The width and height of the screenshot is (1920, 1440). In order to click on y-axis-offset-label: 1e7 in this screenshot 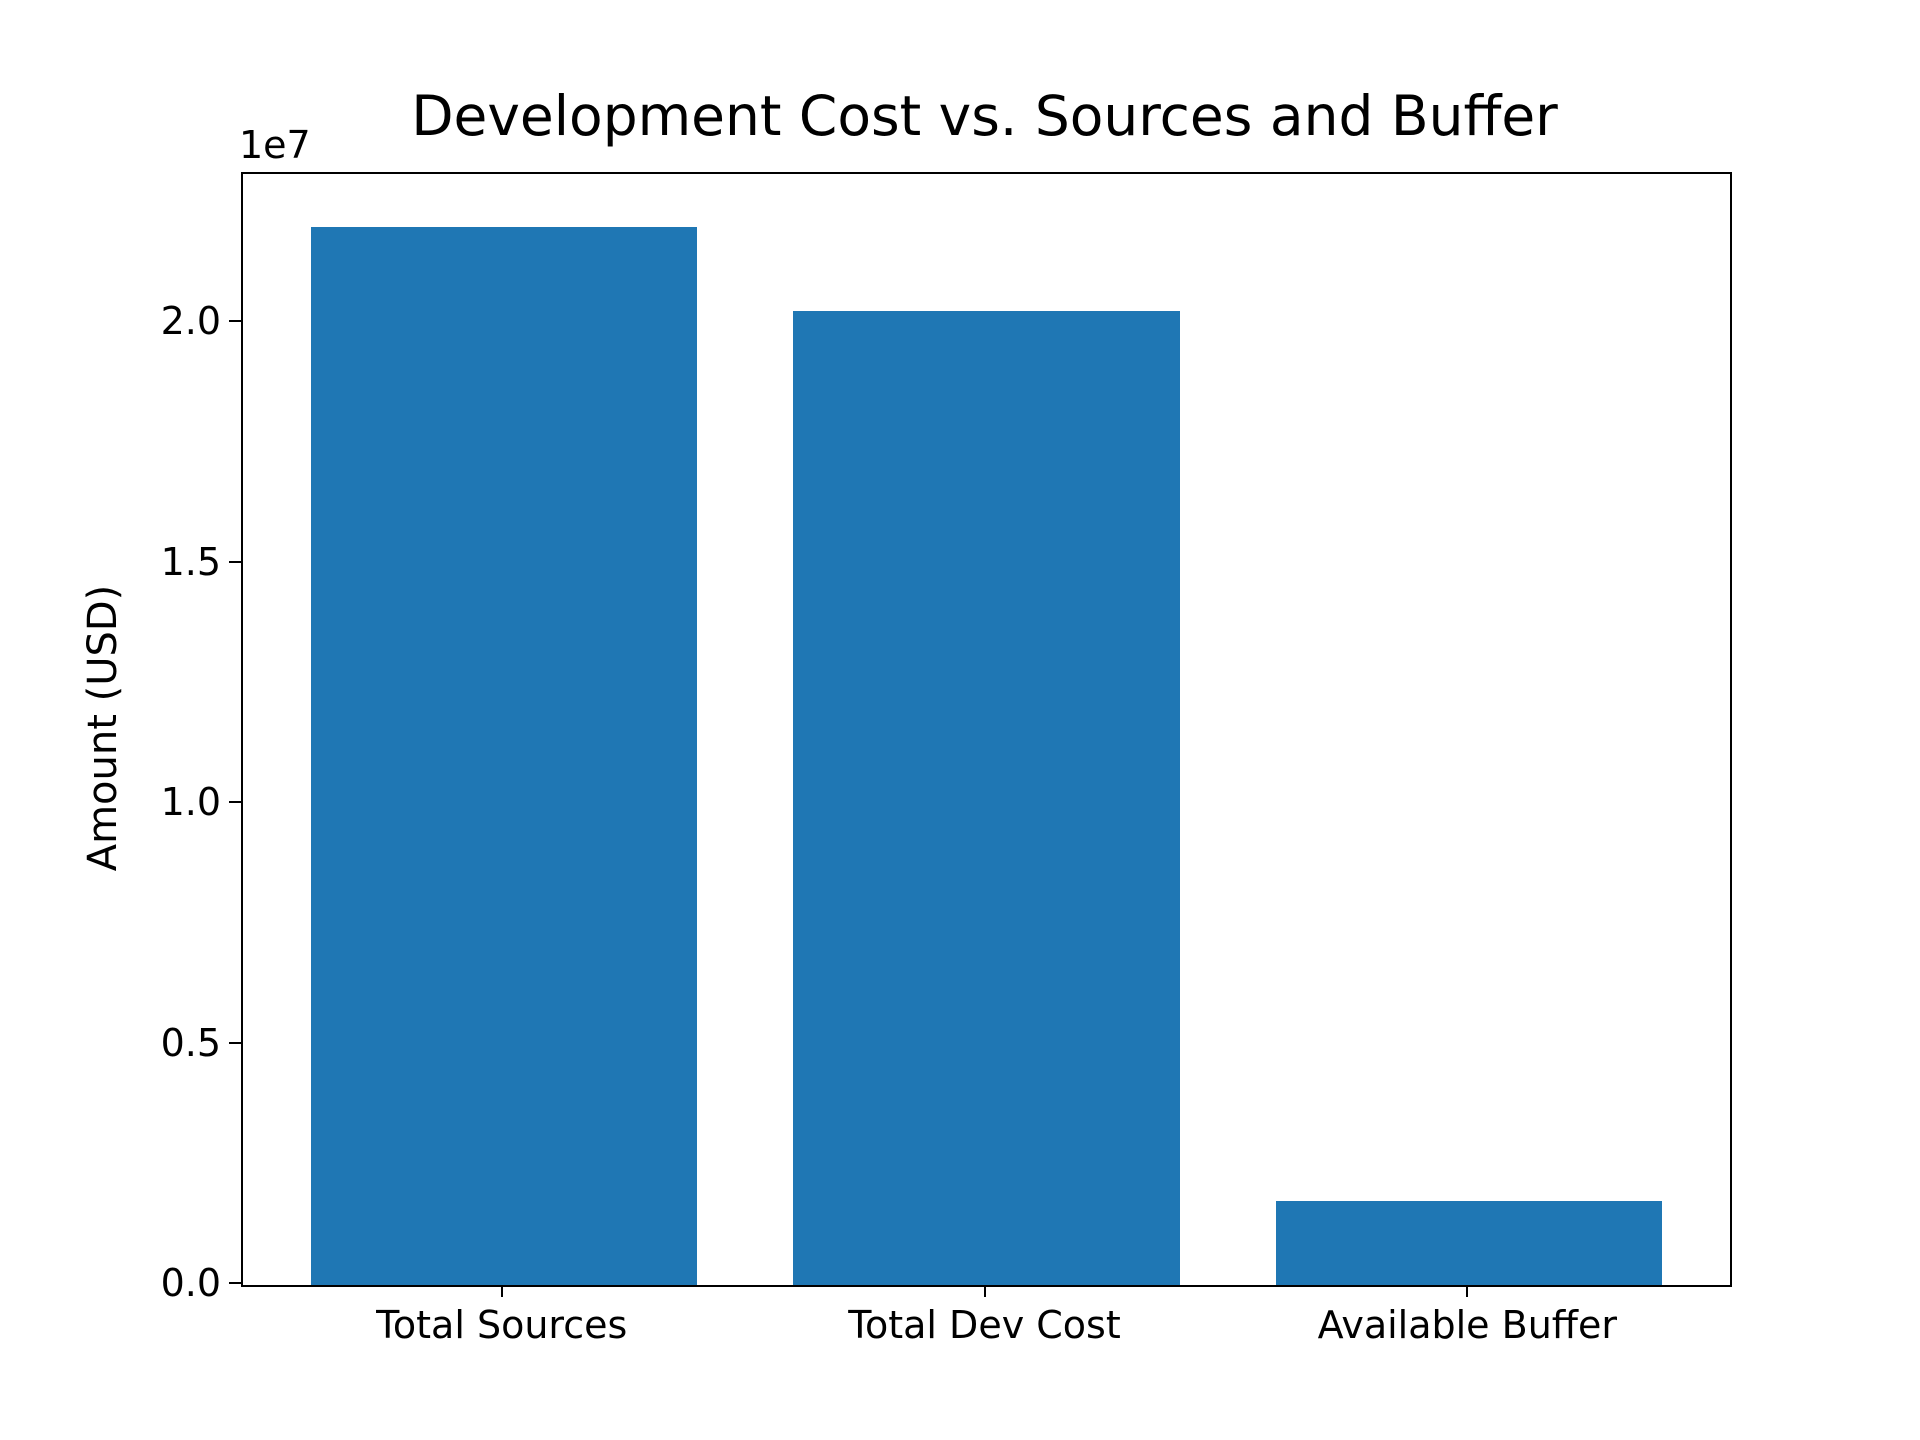, I will do `click(275, 145)`.